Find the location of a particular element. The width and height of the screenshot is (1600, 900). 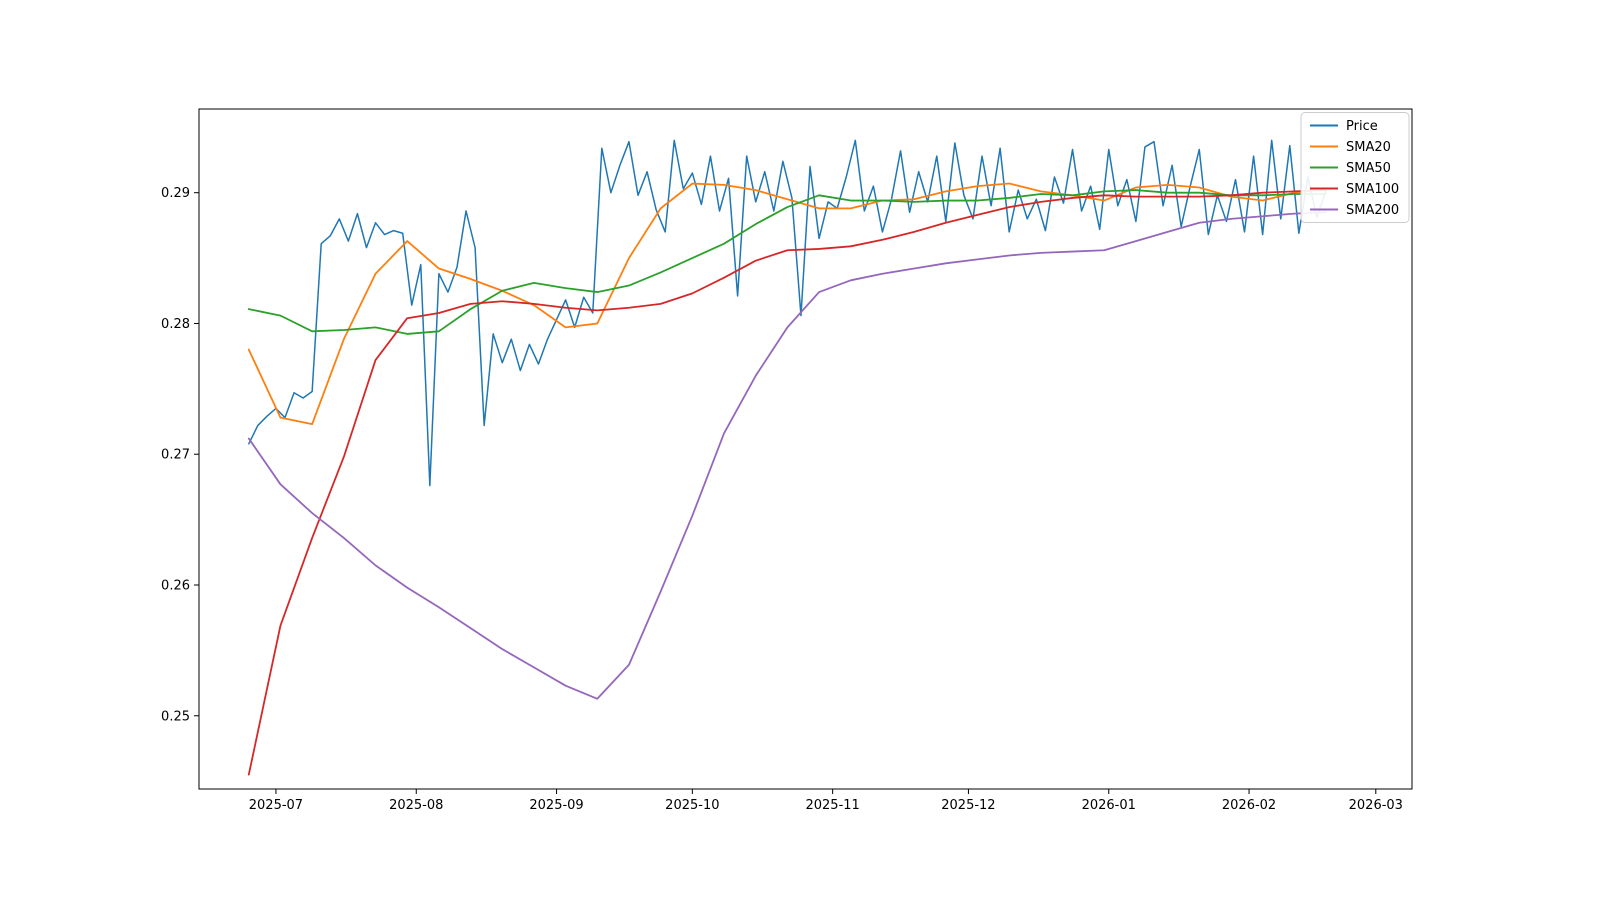

y-tick-label: 0.28 is located at coordinates (175, 324).